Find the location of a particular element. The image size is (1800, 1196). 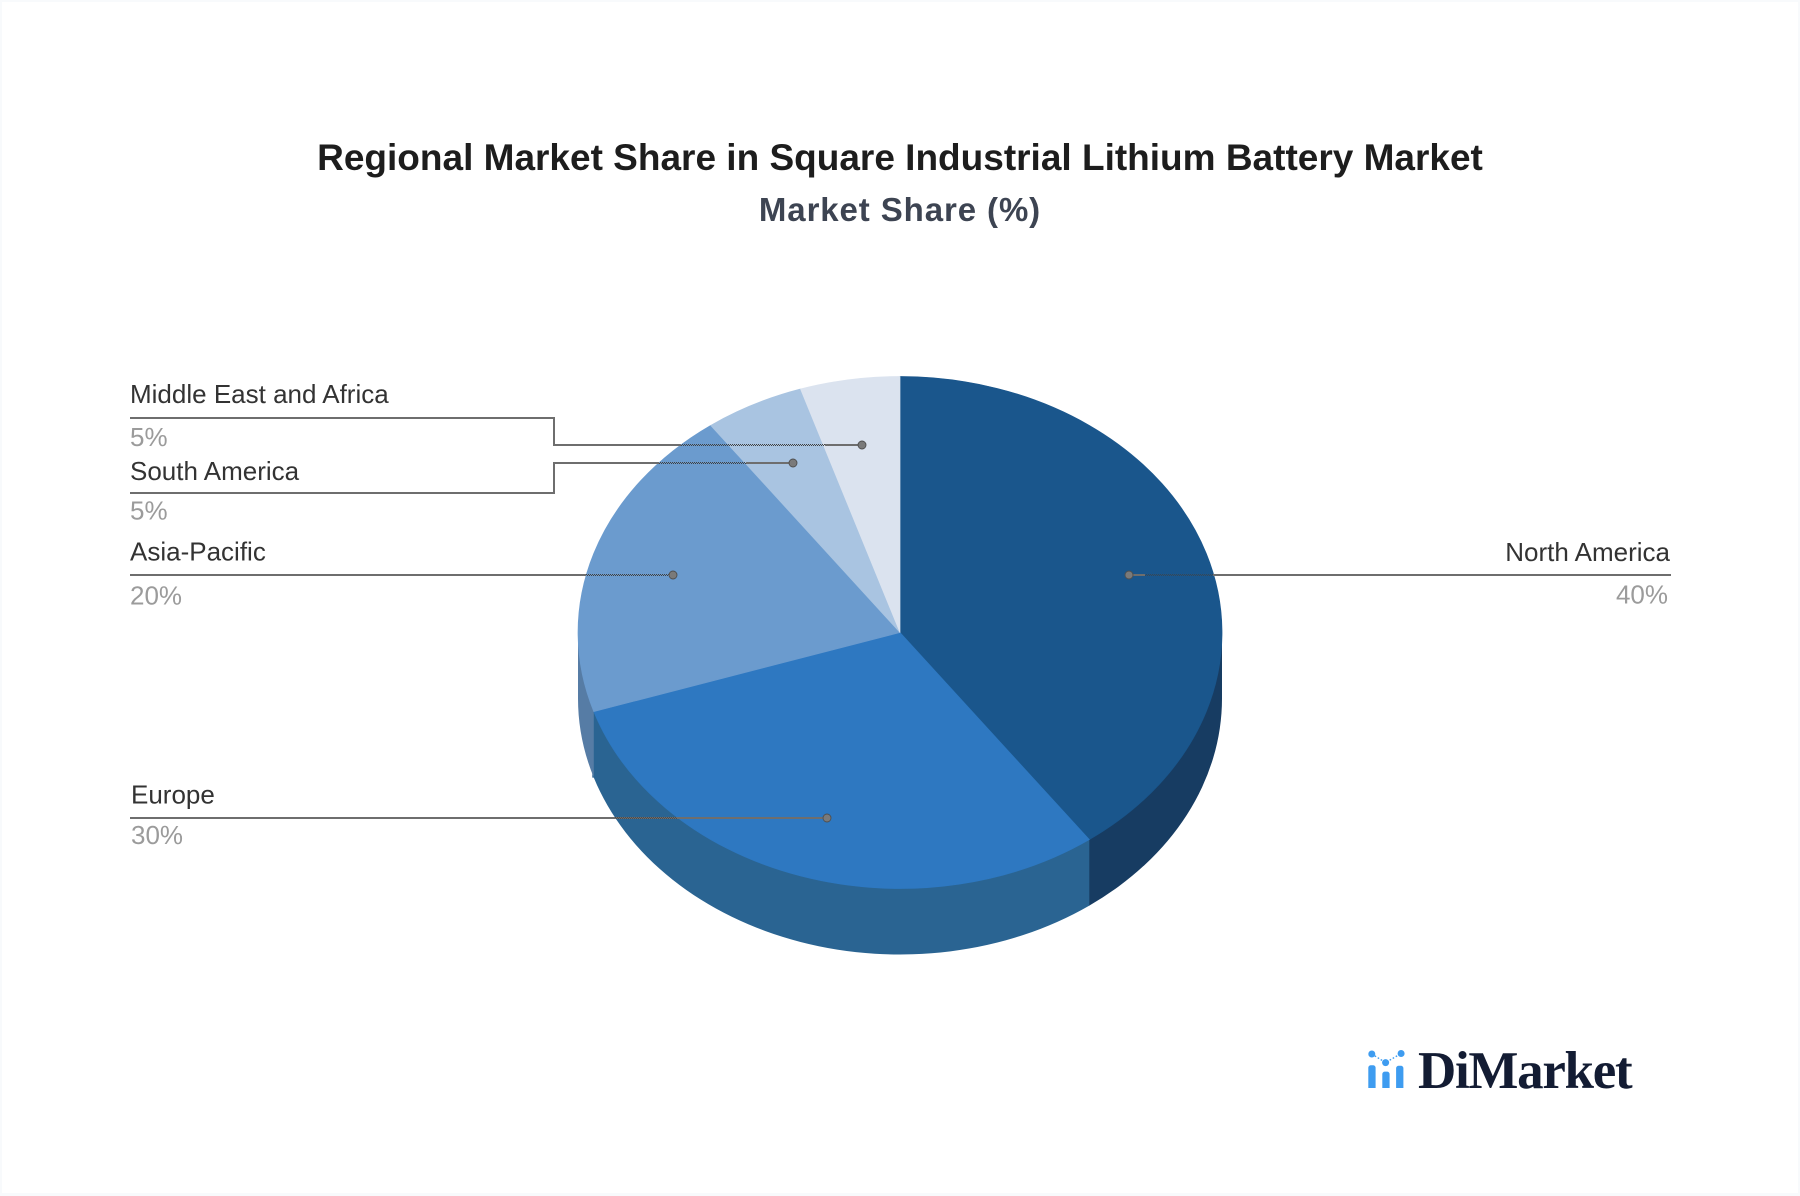

svg-text: North America is located at coordinates (1587, 552).